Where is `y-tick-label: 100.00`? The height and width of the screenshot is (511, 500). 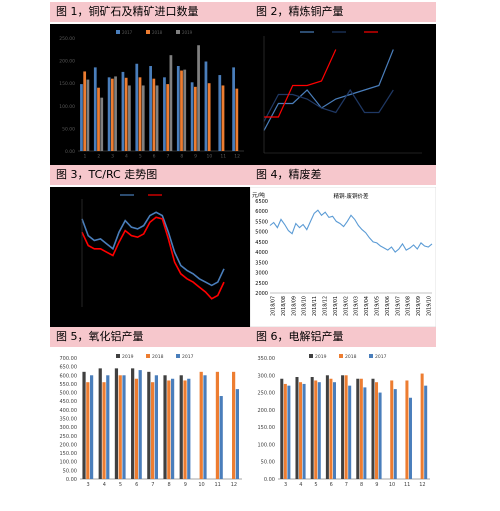 y-tick-label: 100.00 is located at coordinates (267, 445).